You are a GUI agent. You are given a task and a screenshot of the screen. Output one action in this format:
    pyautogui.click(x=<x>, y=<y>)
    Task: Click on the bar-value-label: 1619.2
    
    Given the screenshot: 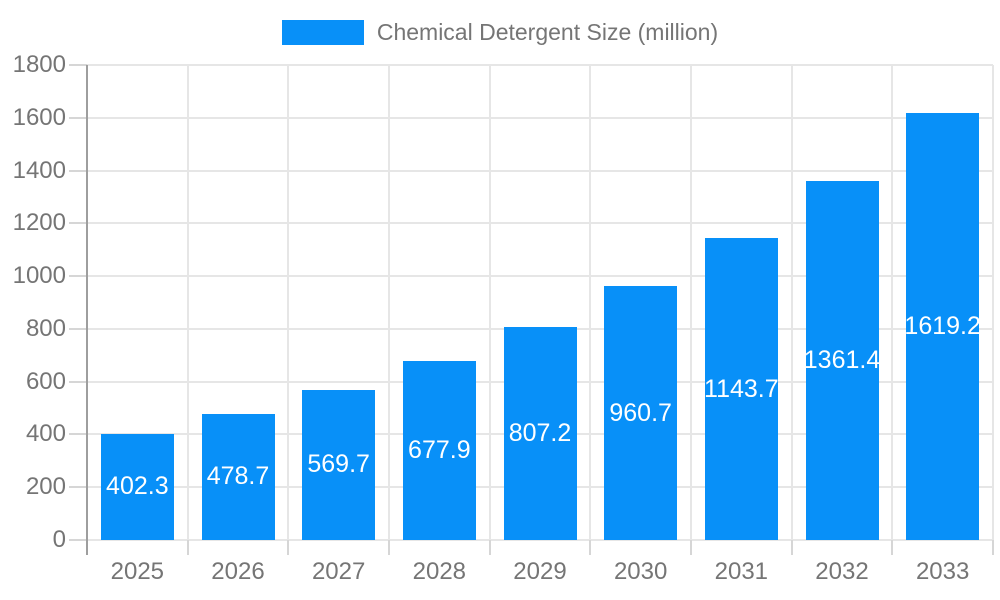 What is the action you would take?
    pyautogui.click(x=943, y=325)
    